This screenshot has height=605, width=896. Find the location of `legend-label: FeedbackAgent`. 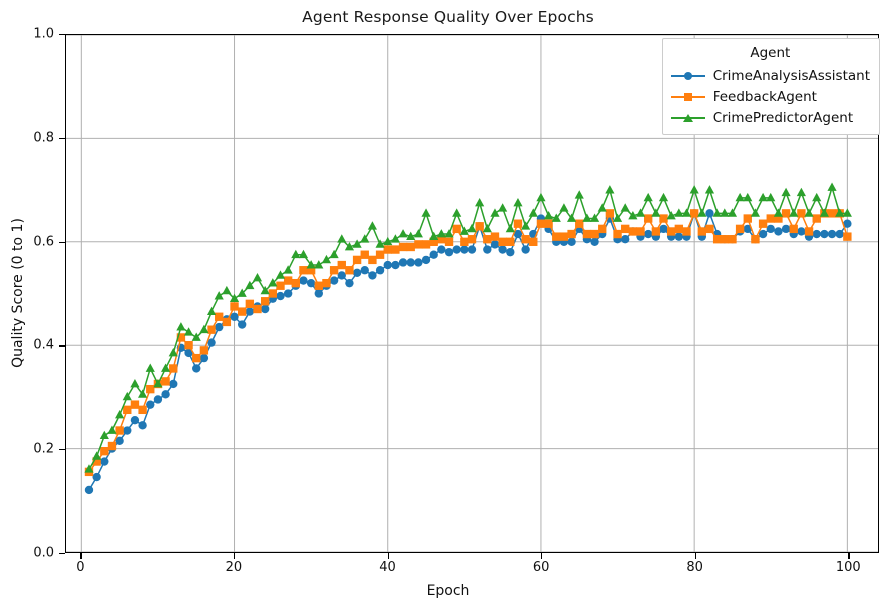

legend-label: FeedbackAgent is located at coordinates (764, 96).